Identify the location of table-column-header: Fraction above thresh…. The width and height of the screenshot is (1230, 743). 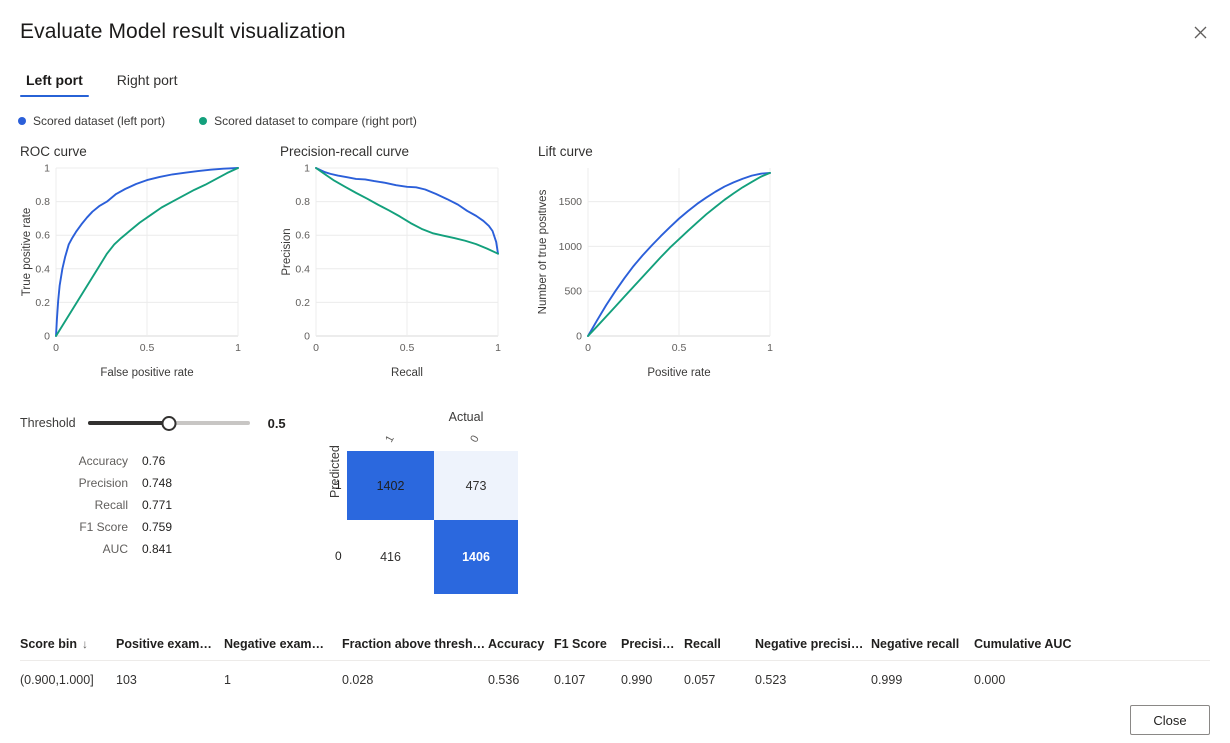
(415, 644).